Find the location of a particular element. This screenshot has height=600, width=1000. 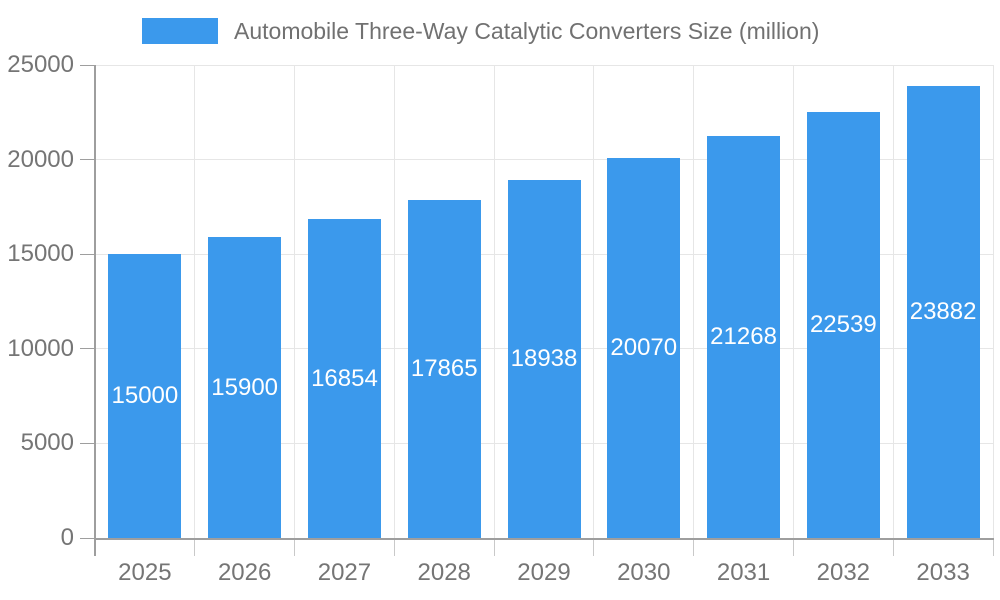

bar-value-label: 21268 is located at coordinates (743, 336).